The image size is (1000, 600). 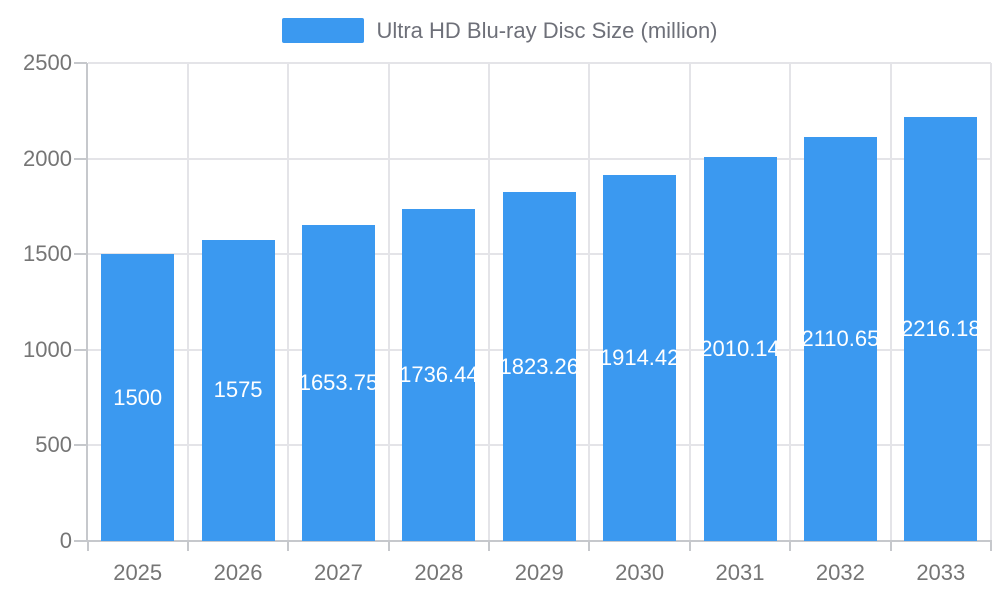 What do you see at coordinates (87, 302) in the screenshot?
I see `y-axis-line` at bounding box center [87, 302].